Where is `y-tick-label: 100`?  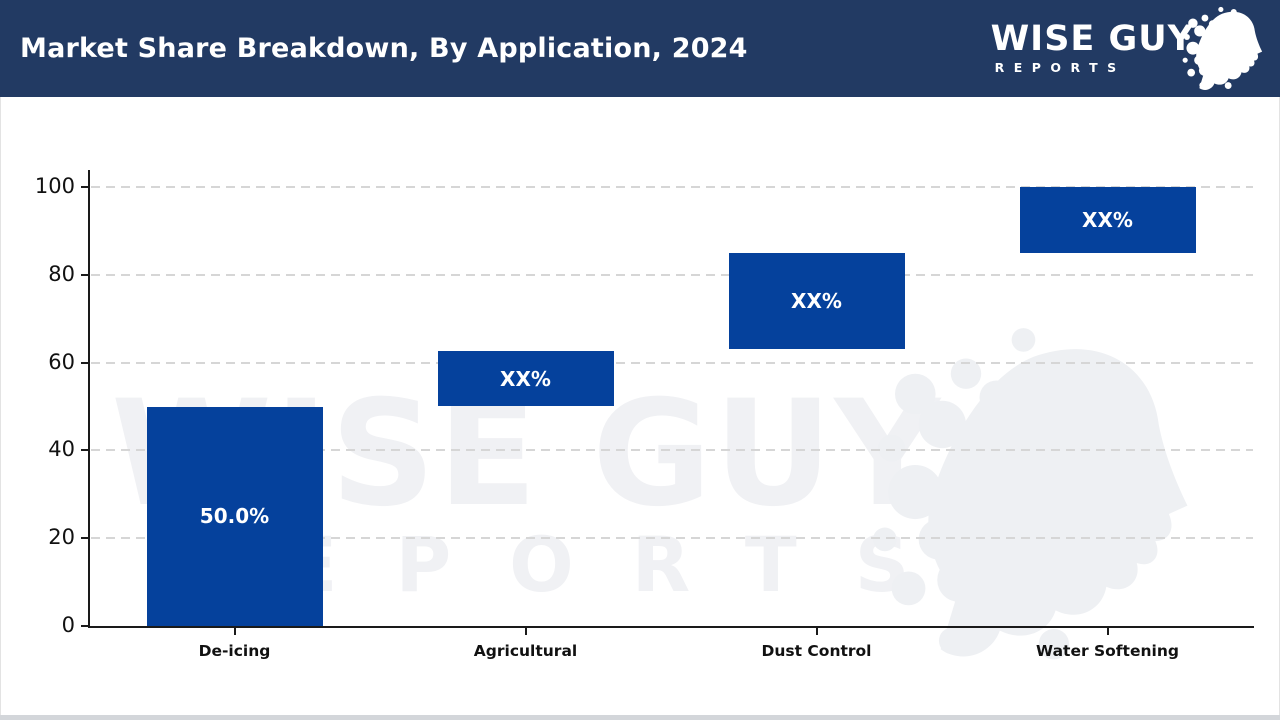 y-tick-label: 100 is located at coordinates (54, 186).